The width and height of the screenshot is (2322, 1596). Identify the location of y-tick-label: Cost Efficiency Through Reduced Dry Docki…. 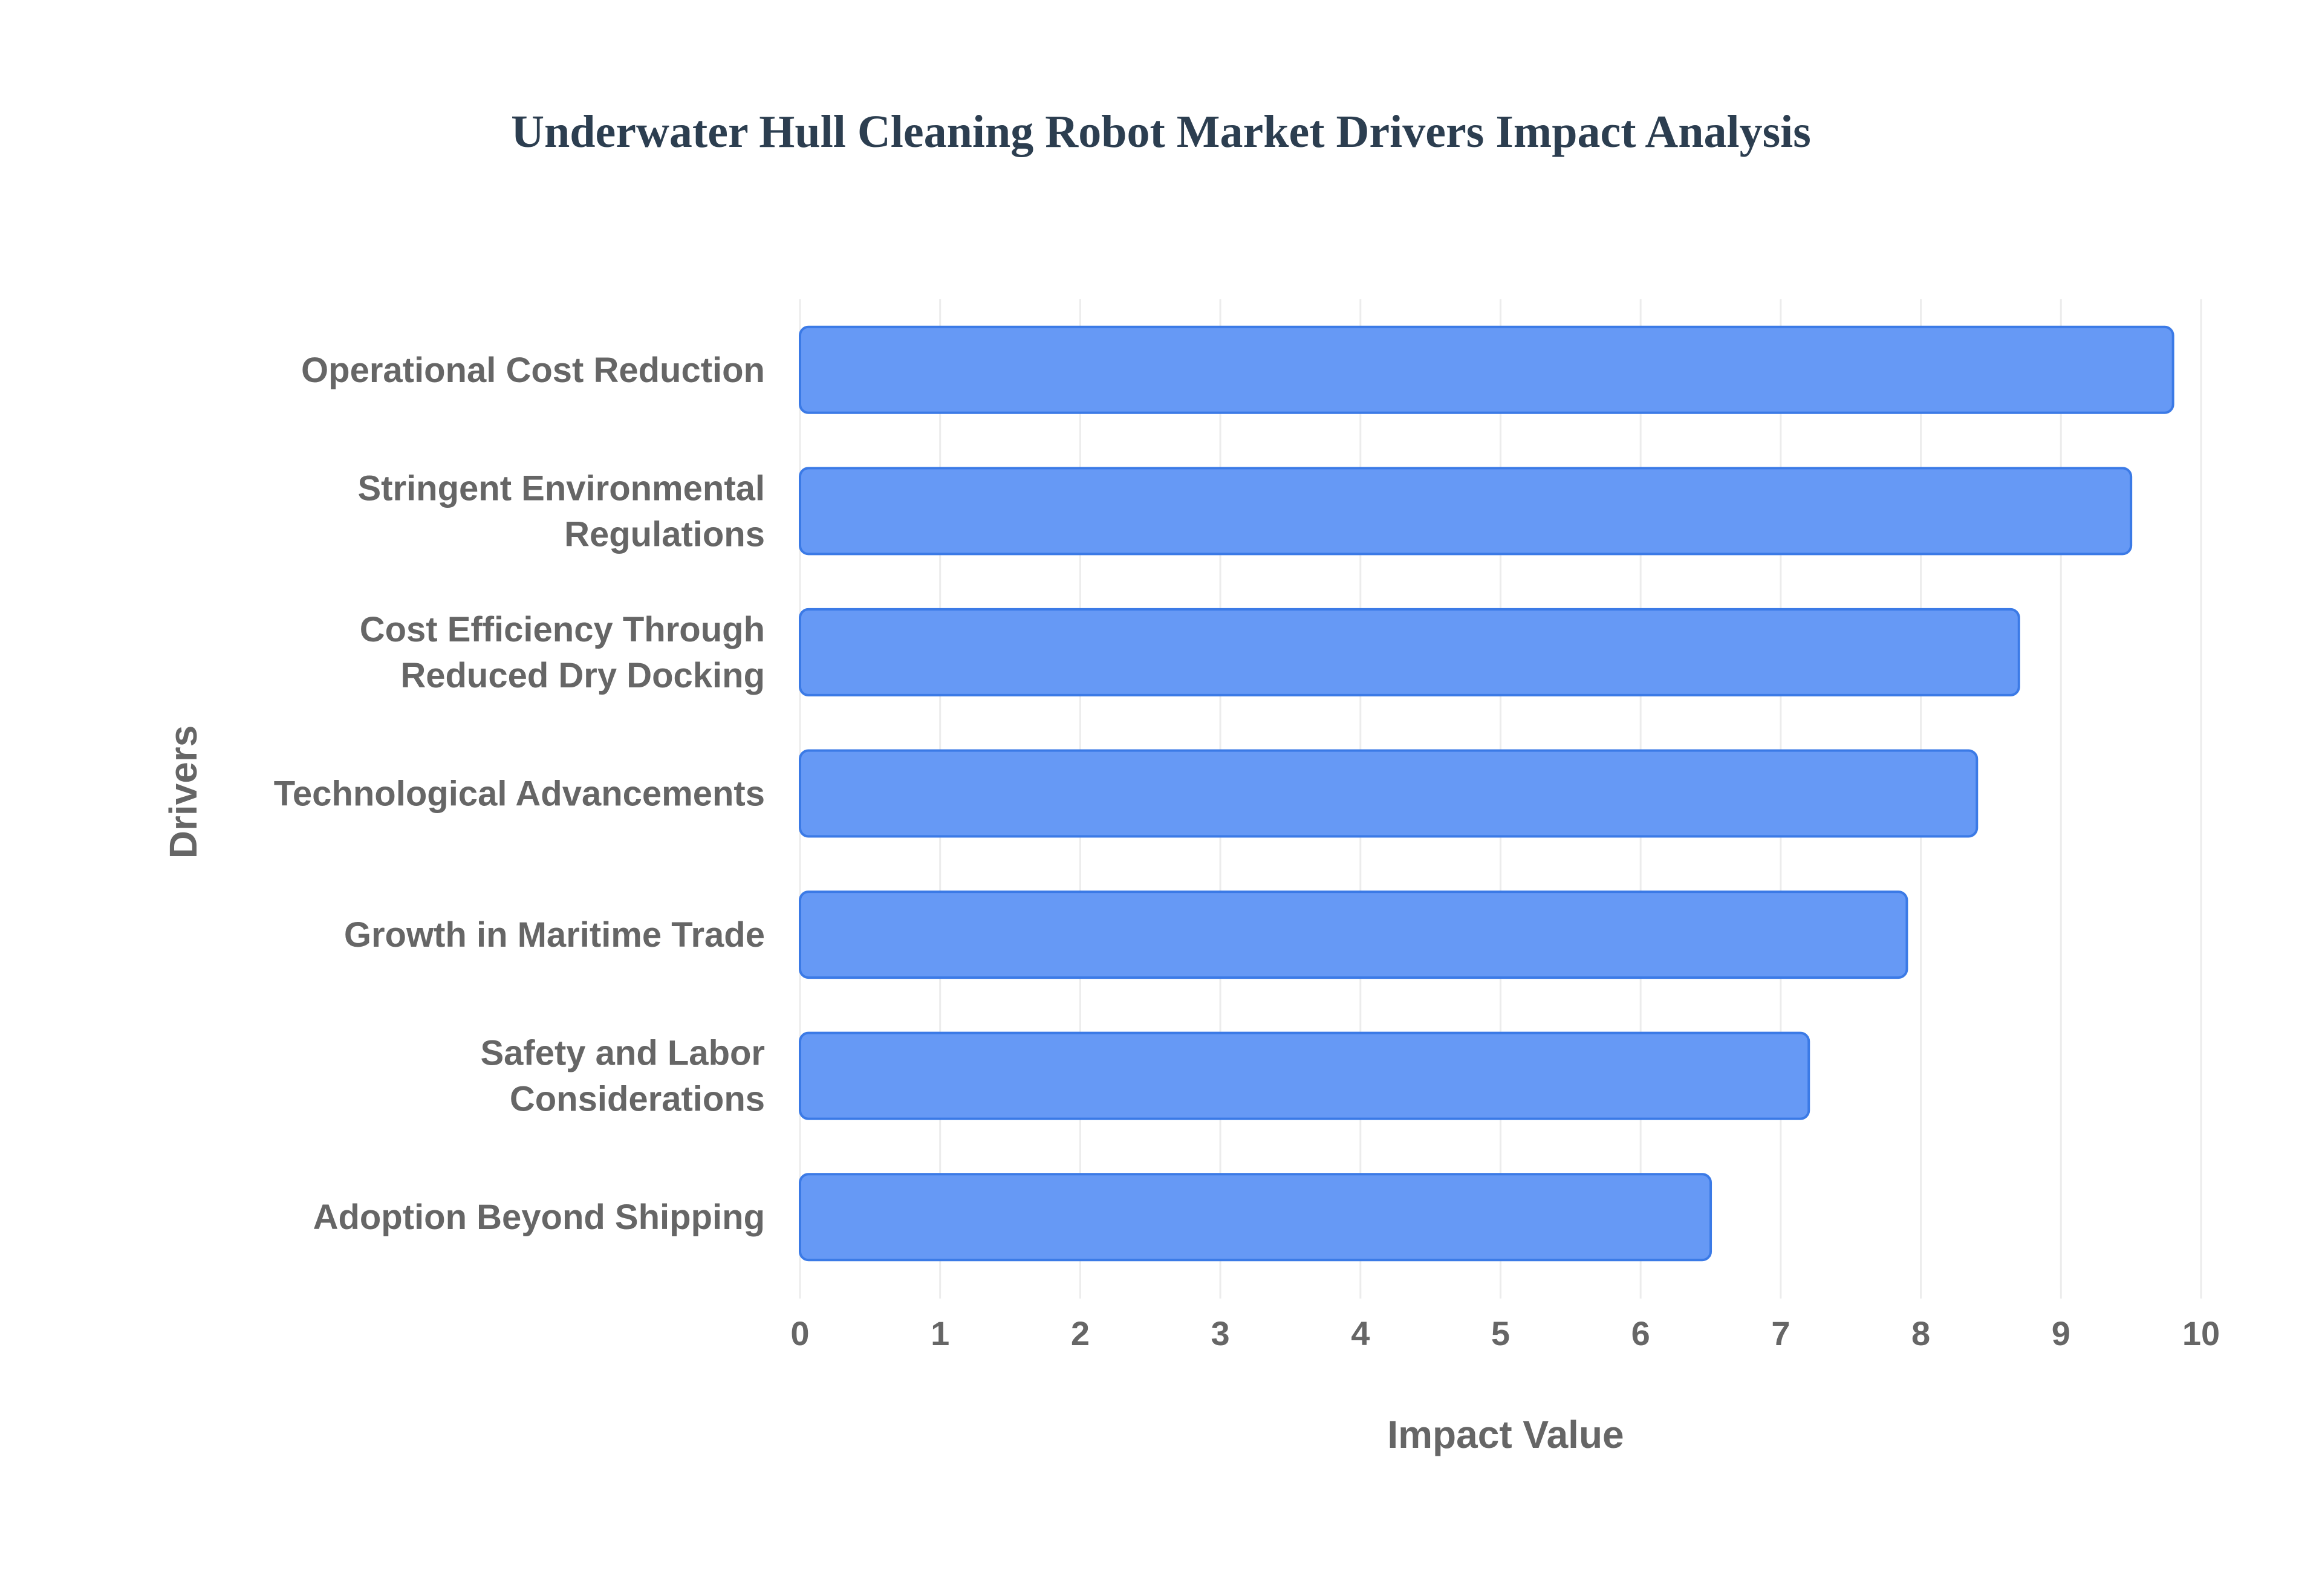
(562, 652).